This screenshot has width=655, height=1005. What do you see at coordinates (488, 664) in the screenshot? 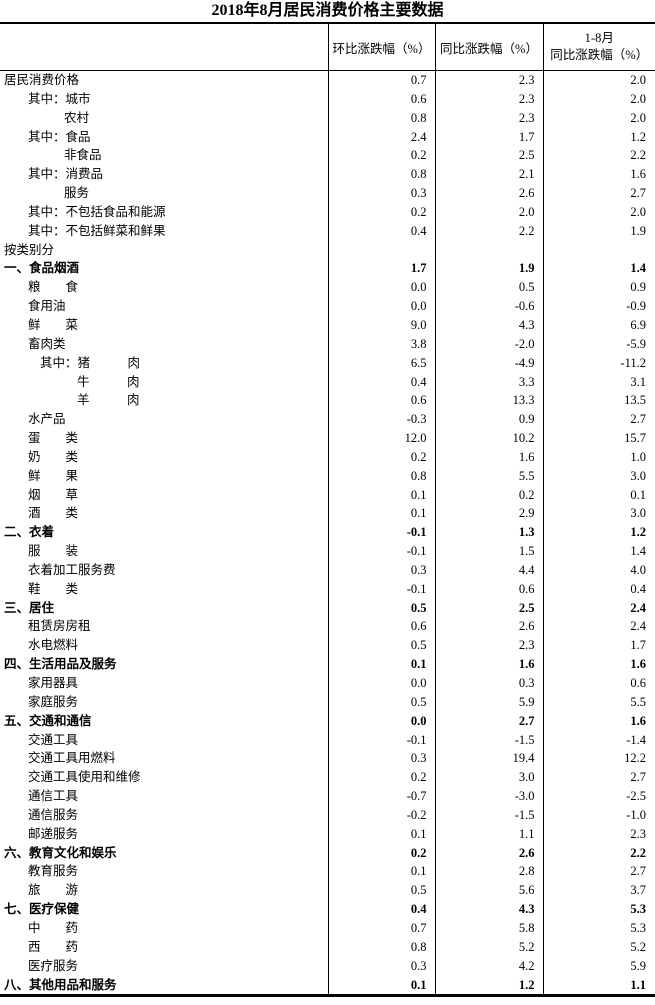
I see `cell-yoy: 1.6` at bounding box center [488, 664].